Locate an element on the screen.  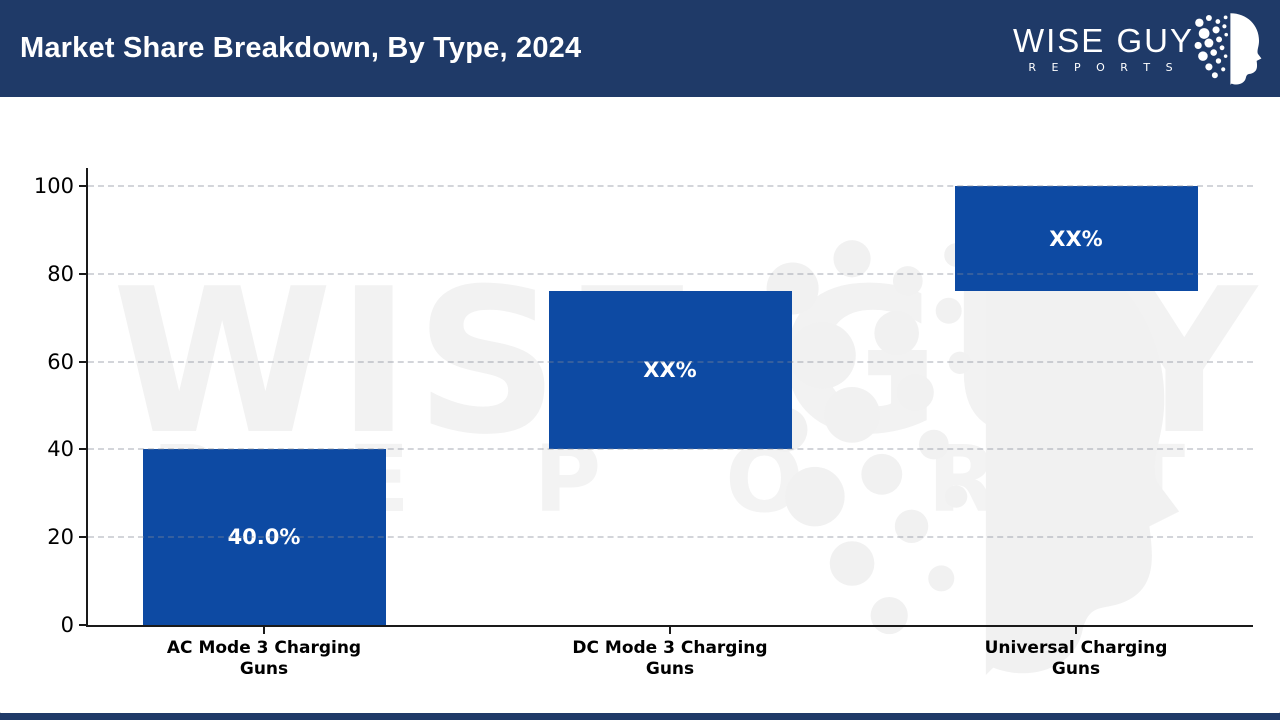
logo-wordmark-text: WISE GUY is located at coordinates (1103, 40).